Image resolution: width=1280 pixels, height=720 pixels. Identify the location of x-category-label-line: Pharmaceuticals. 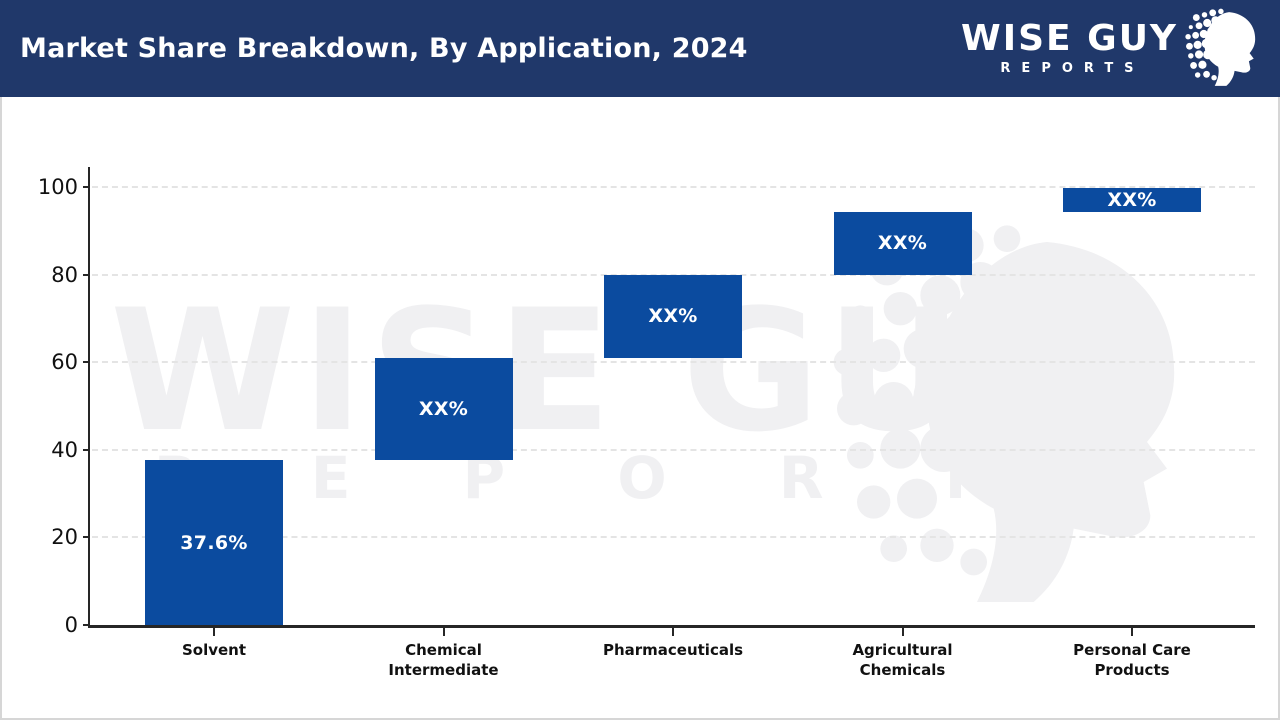
(673, 650).